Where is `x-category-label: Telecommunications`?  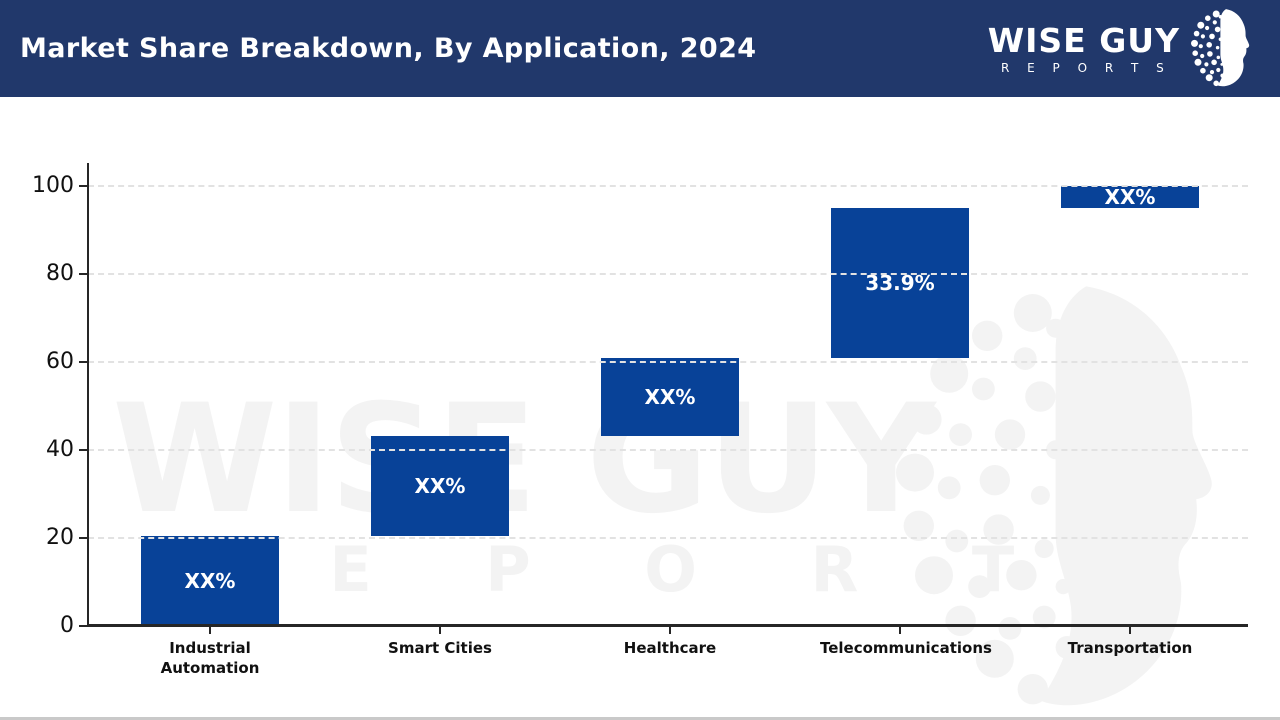
x-category-label: Telecommunications is located at coordinates (906, 648).